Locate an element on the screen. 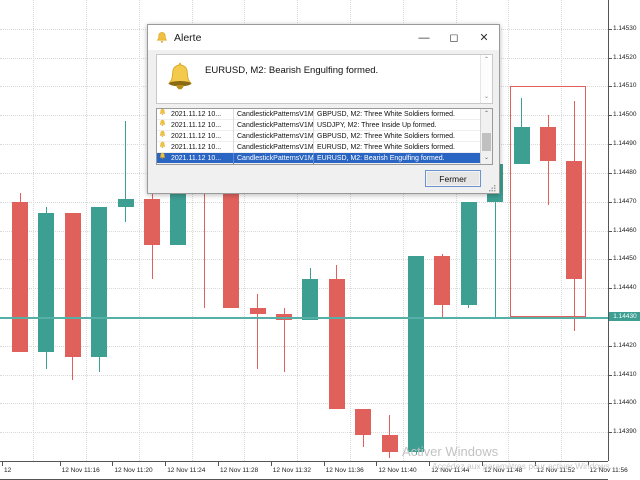  candle-wick is located at coordinates (258, 331).